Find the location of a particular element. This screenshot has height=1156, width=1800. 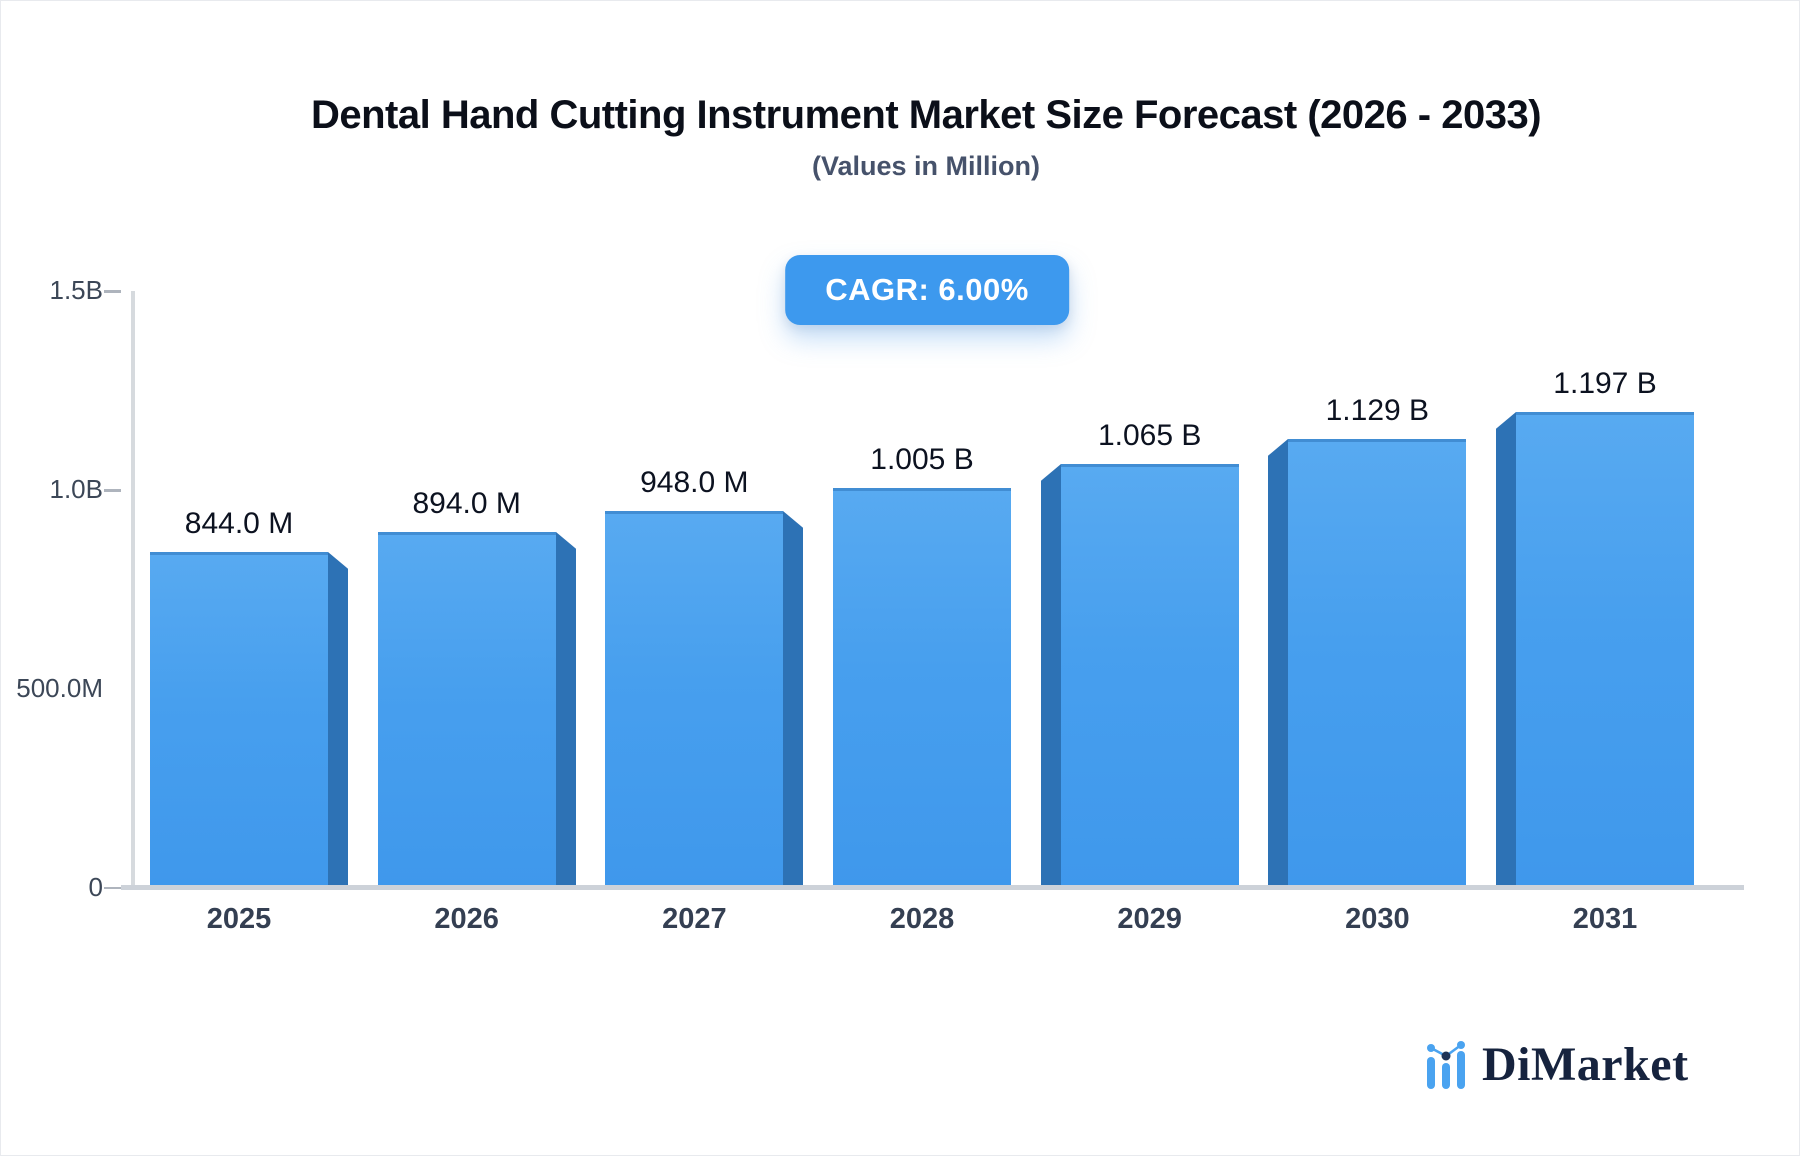

cagr-badge: CAGR: 6.00% is located at coordinates (927, 290).